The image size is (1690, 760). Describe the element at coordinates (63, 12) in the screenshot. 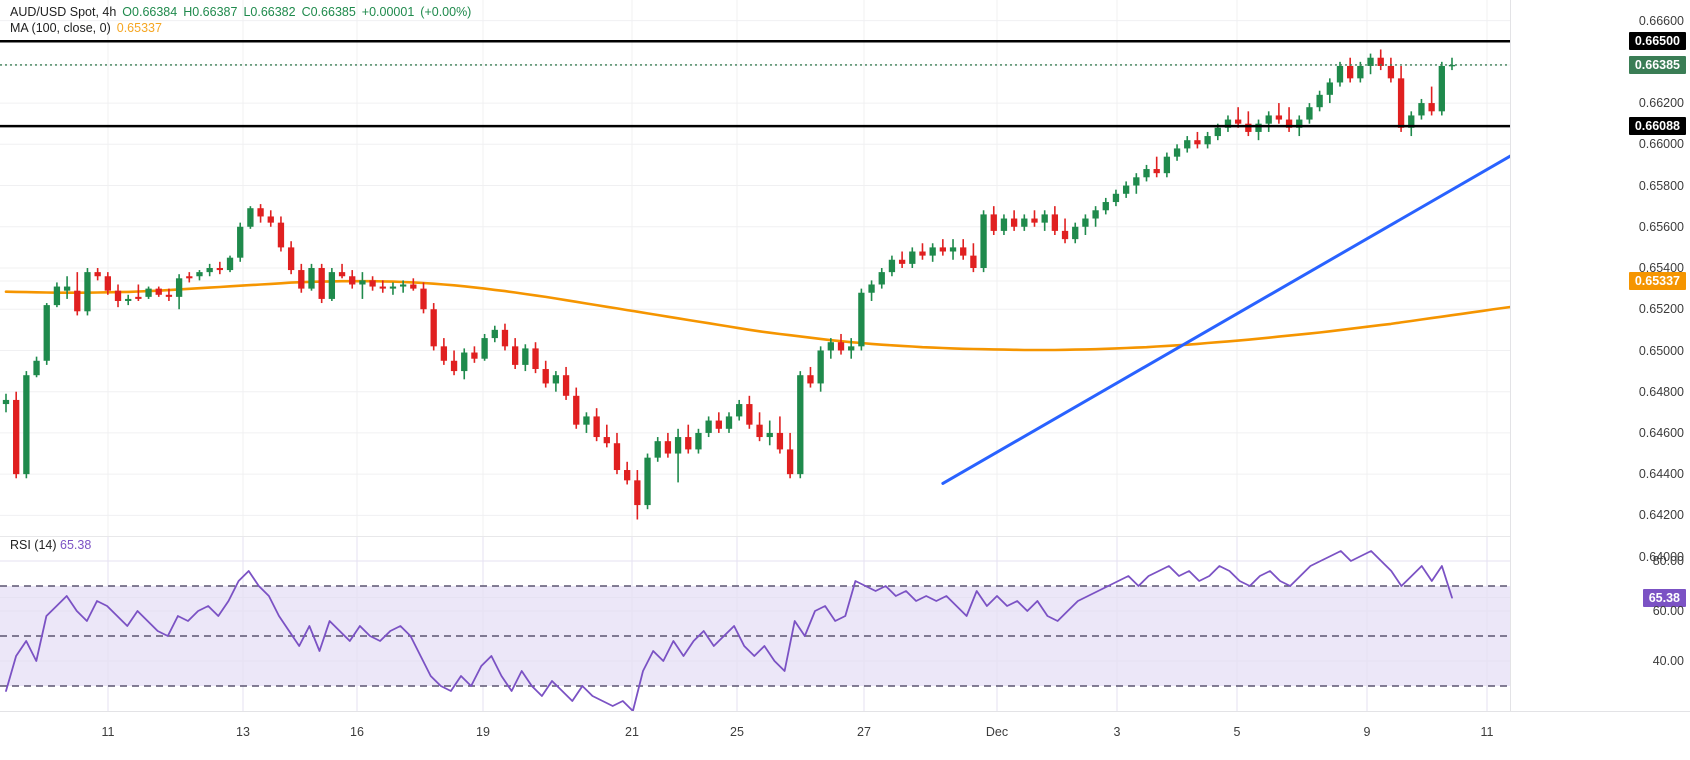

I see `symbol-label: AUD/USD Spot, 4h` at that location.